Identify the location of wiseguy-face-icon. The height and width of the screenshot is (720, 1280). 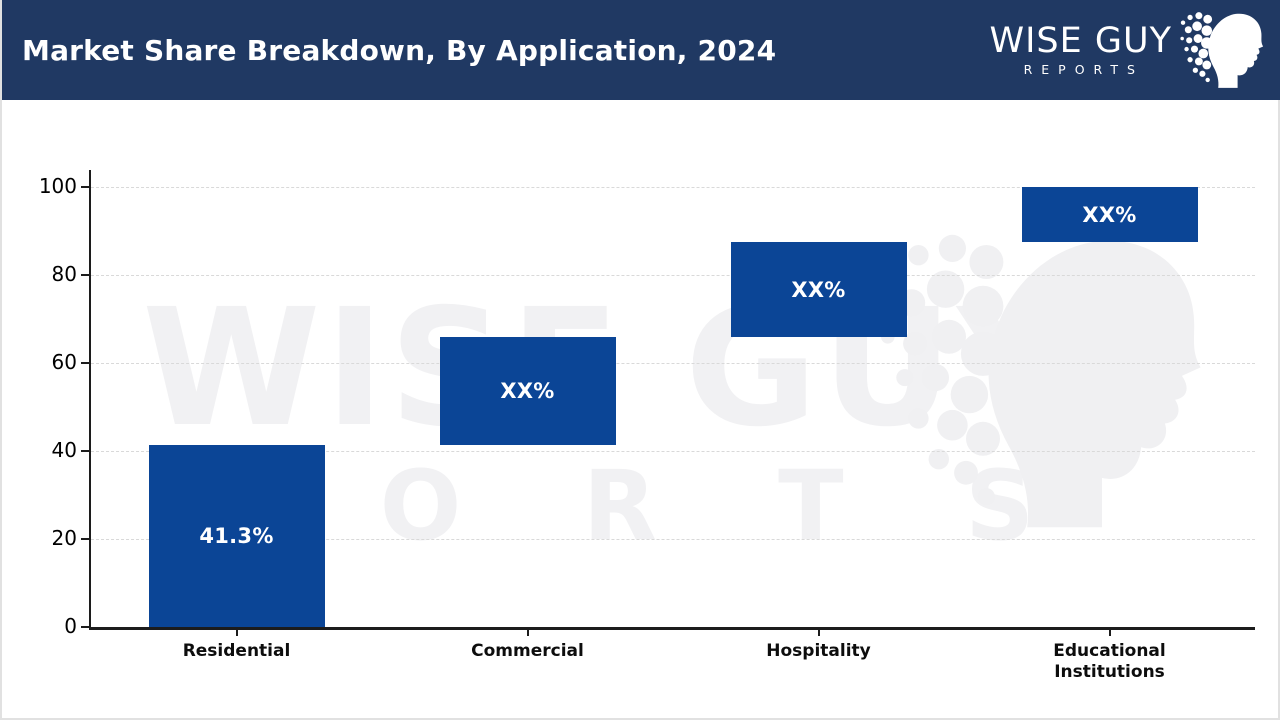
(1222, 50).